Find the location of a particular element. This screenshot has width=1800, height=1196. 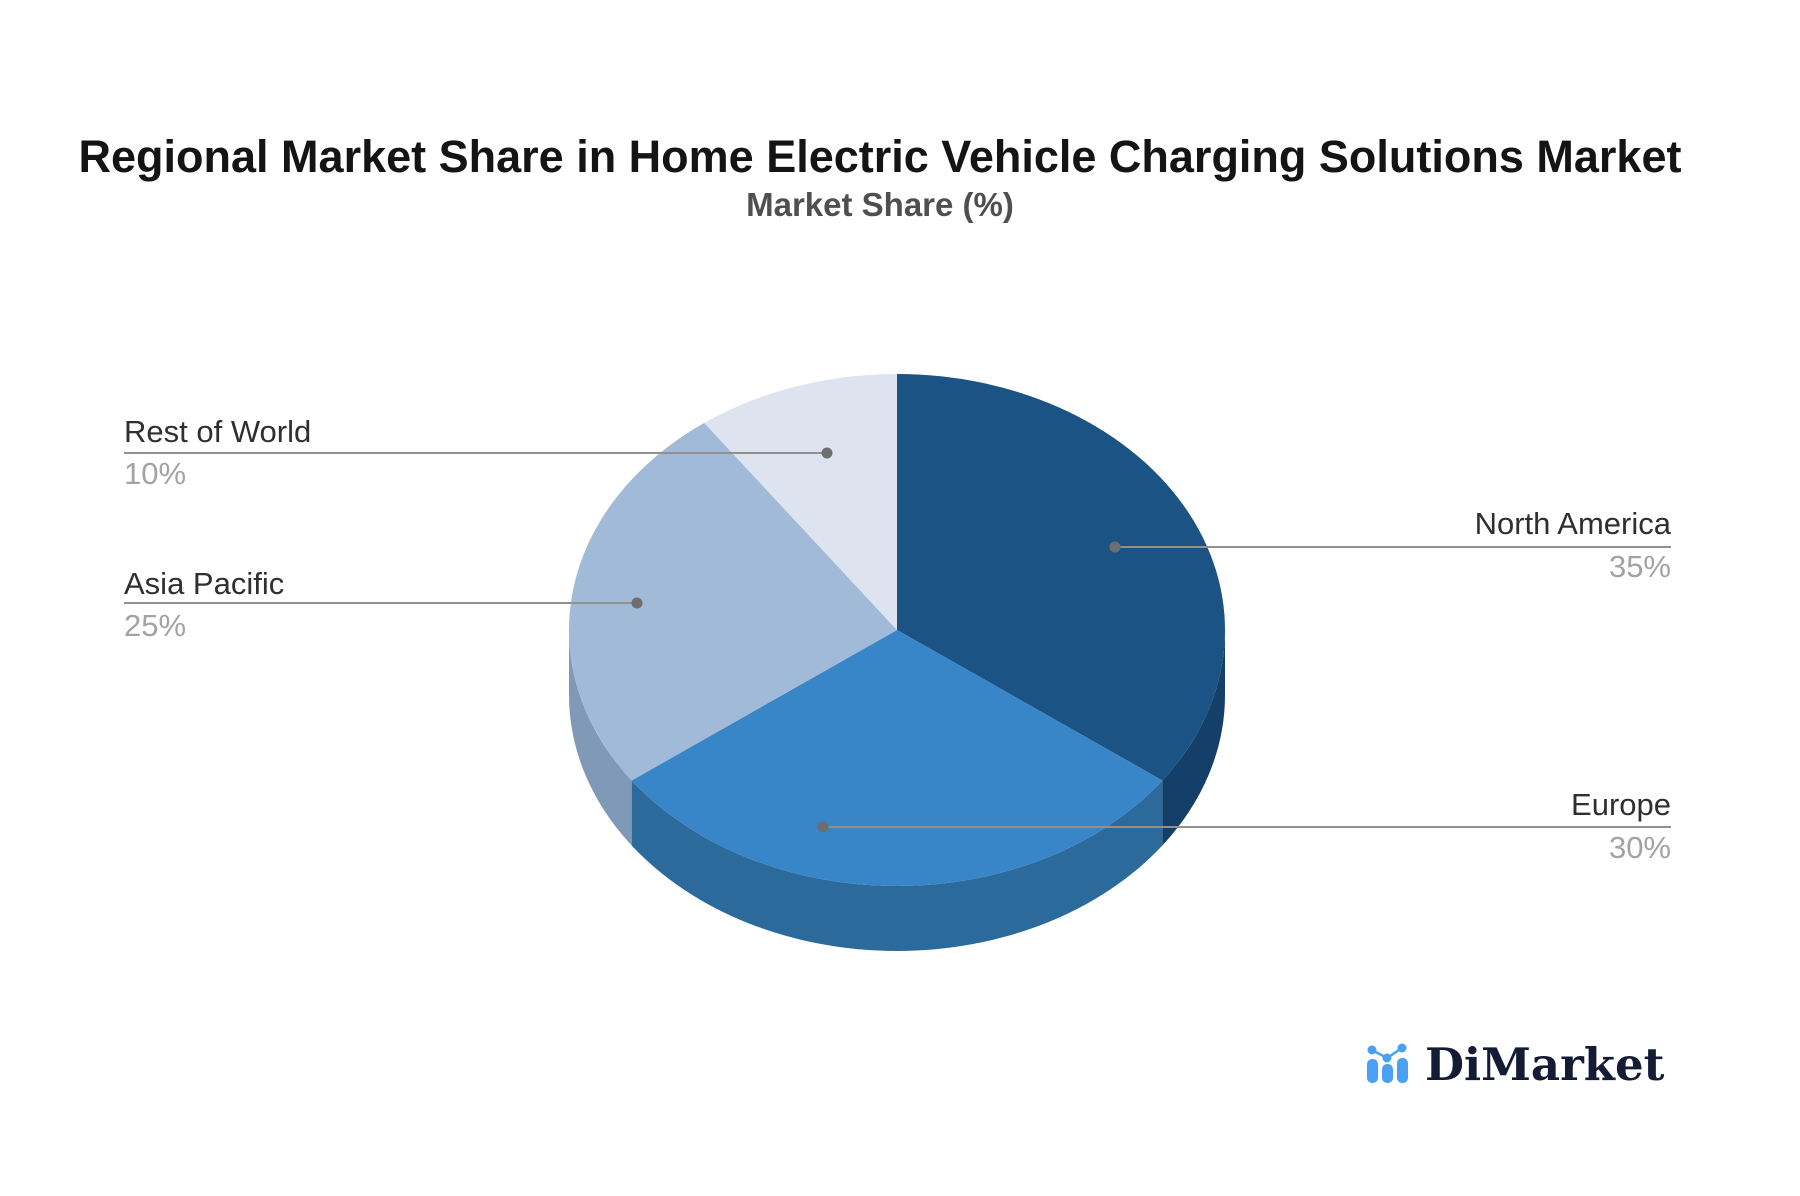

slice-value-rest-of-world: 10% is located at coordinates (155, 473).